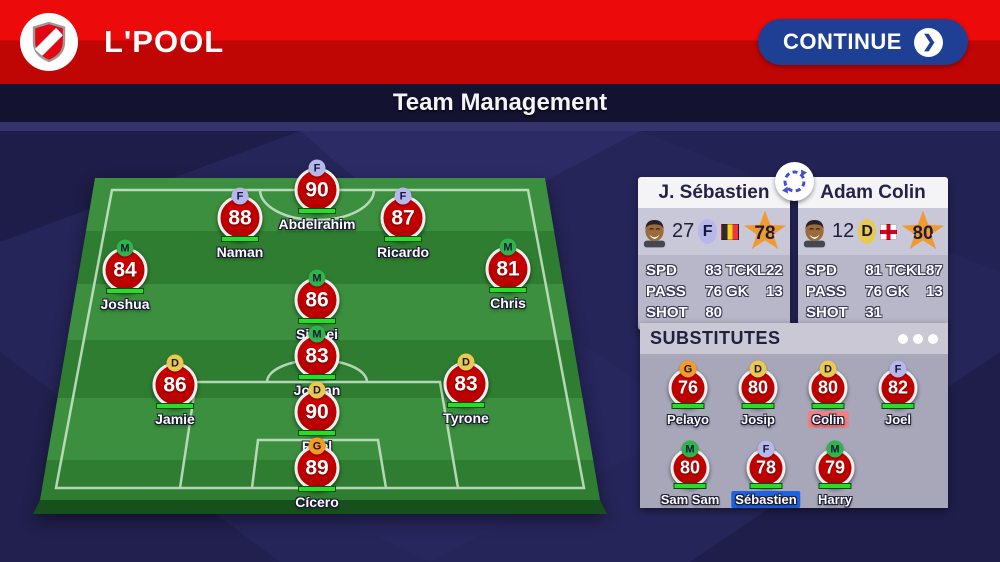 Image resolution: width=1000 pixels, height=562 pixels. What do you see at coordinates (508, 303) in the screenshot?
I see `player-name: Chris` at bounding box center [508, 303].